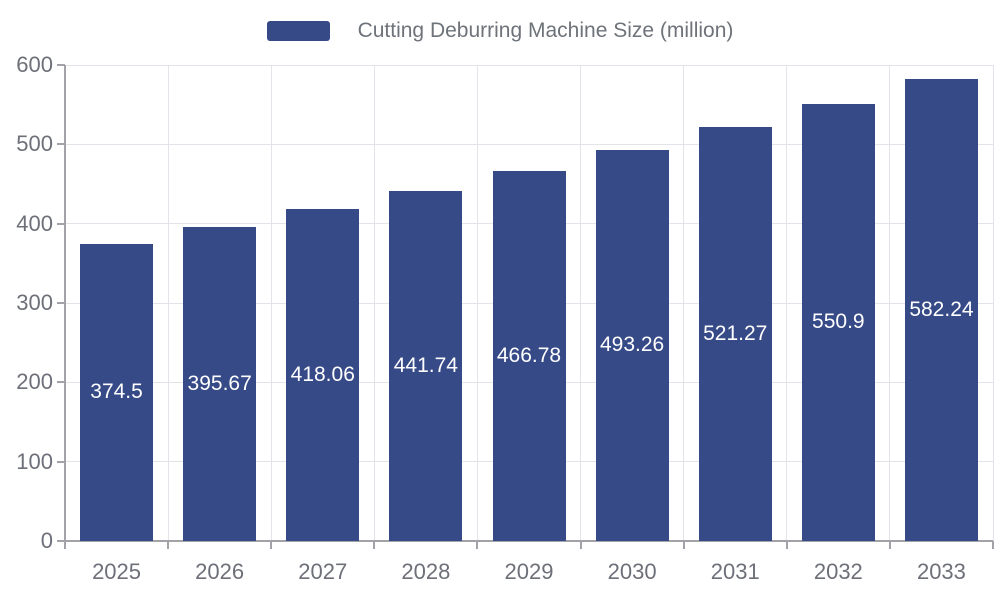 This screenshot has height=600, width=1000. Describe the element at coordinates (529, 571) in the screenshot. I see `x-axis-tick-label: 2029` at that location.